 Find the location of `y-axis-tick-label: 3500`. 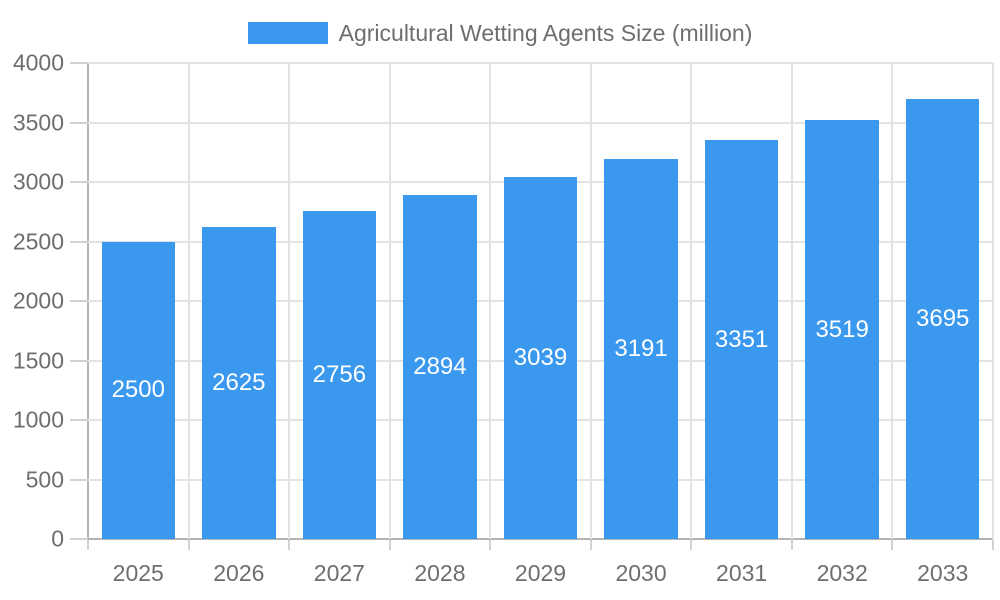

y-axis-tick-label: 3500 is located at coordinates (38, 122).